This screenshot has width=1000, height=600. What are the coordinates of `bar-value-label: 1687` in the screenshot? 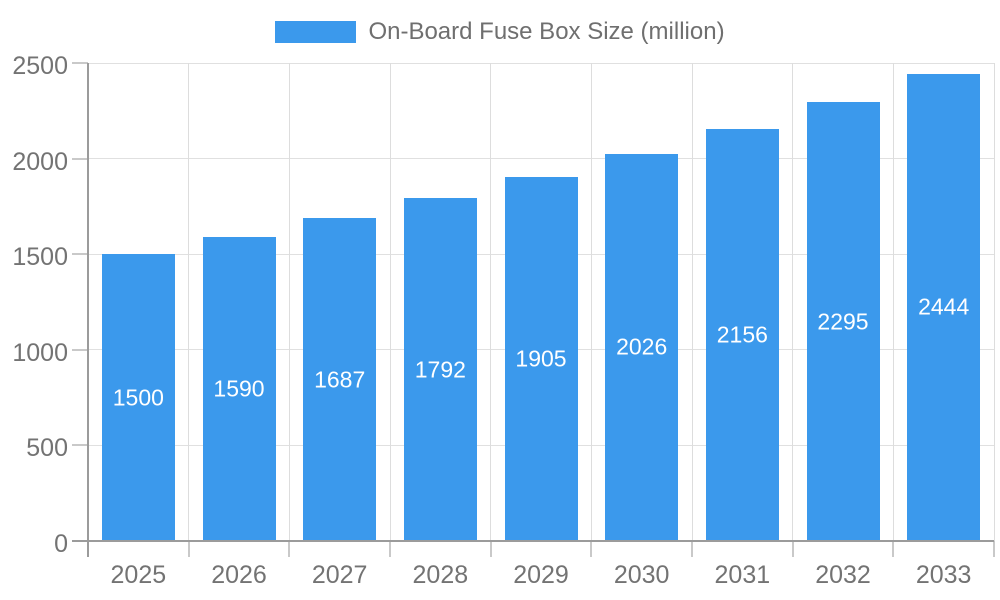 It's located at (340, 379).